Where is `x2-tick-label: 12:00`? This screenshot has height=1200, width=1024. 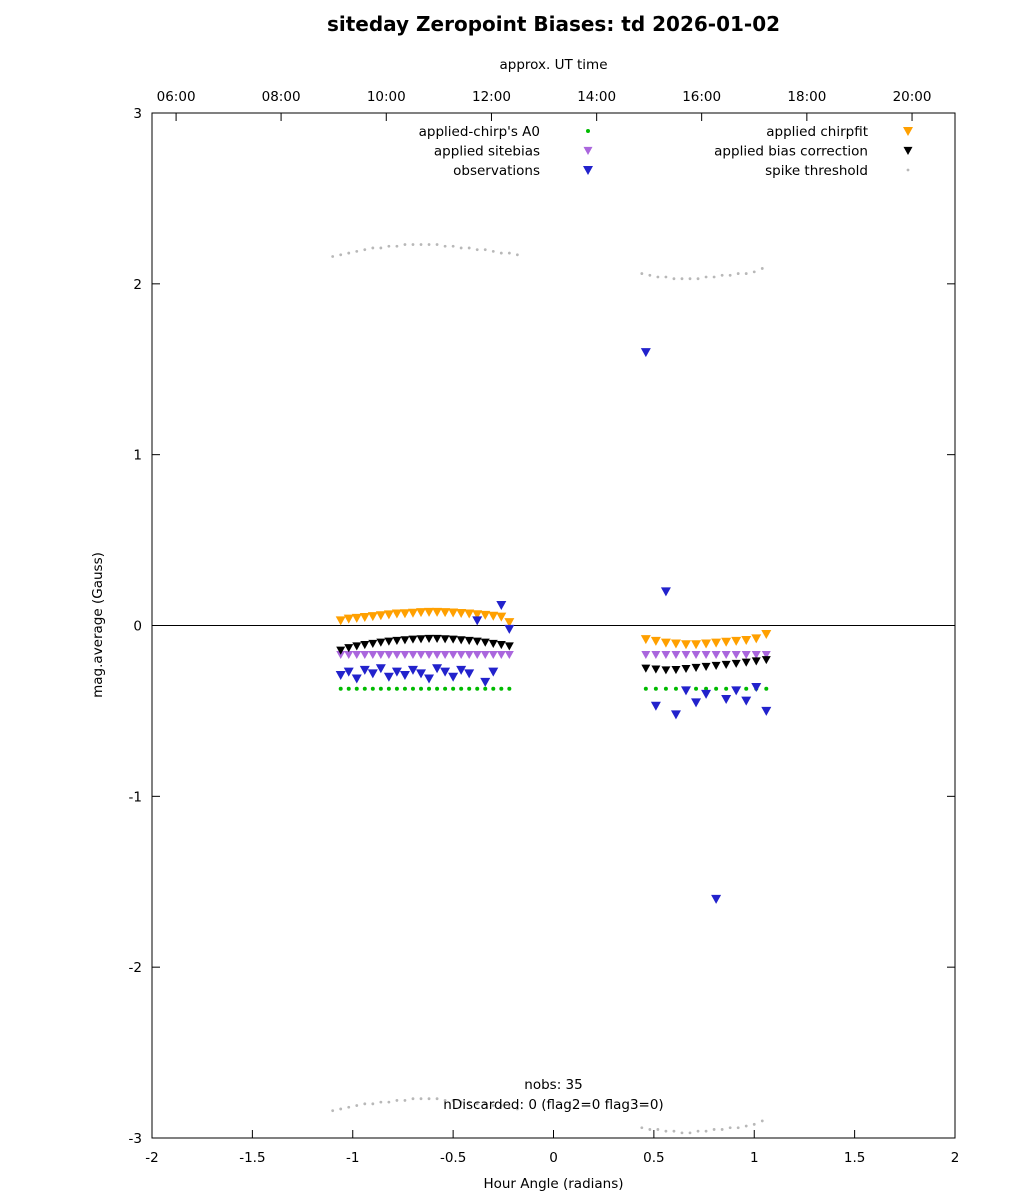
x2-tick-label: 12:00 is located at coordinates (491, 97).